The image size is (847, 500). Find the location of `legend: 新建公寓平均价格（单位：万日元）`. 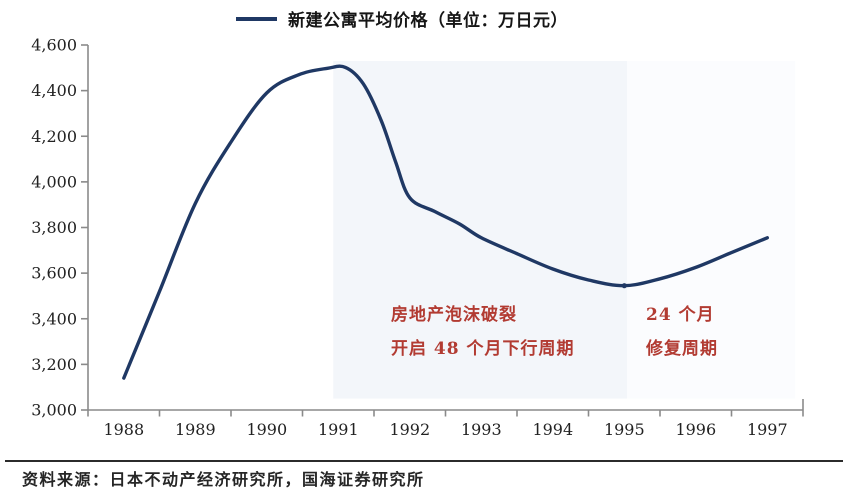

legend: 新建公寓平均价格（单位：万日元） is located at coordinates (402, 18).